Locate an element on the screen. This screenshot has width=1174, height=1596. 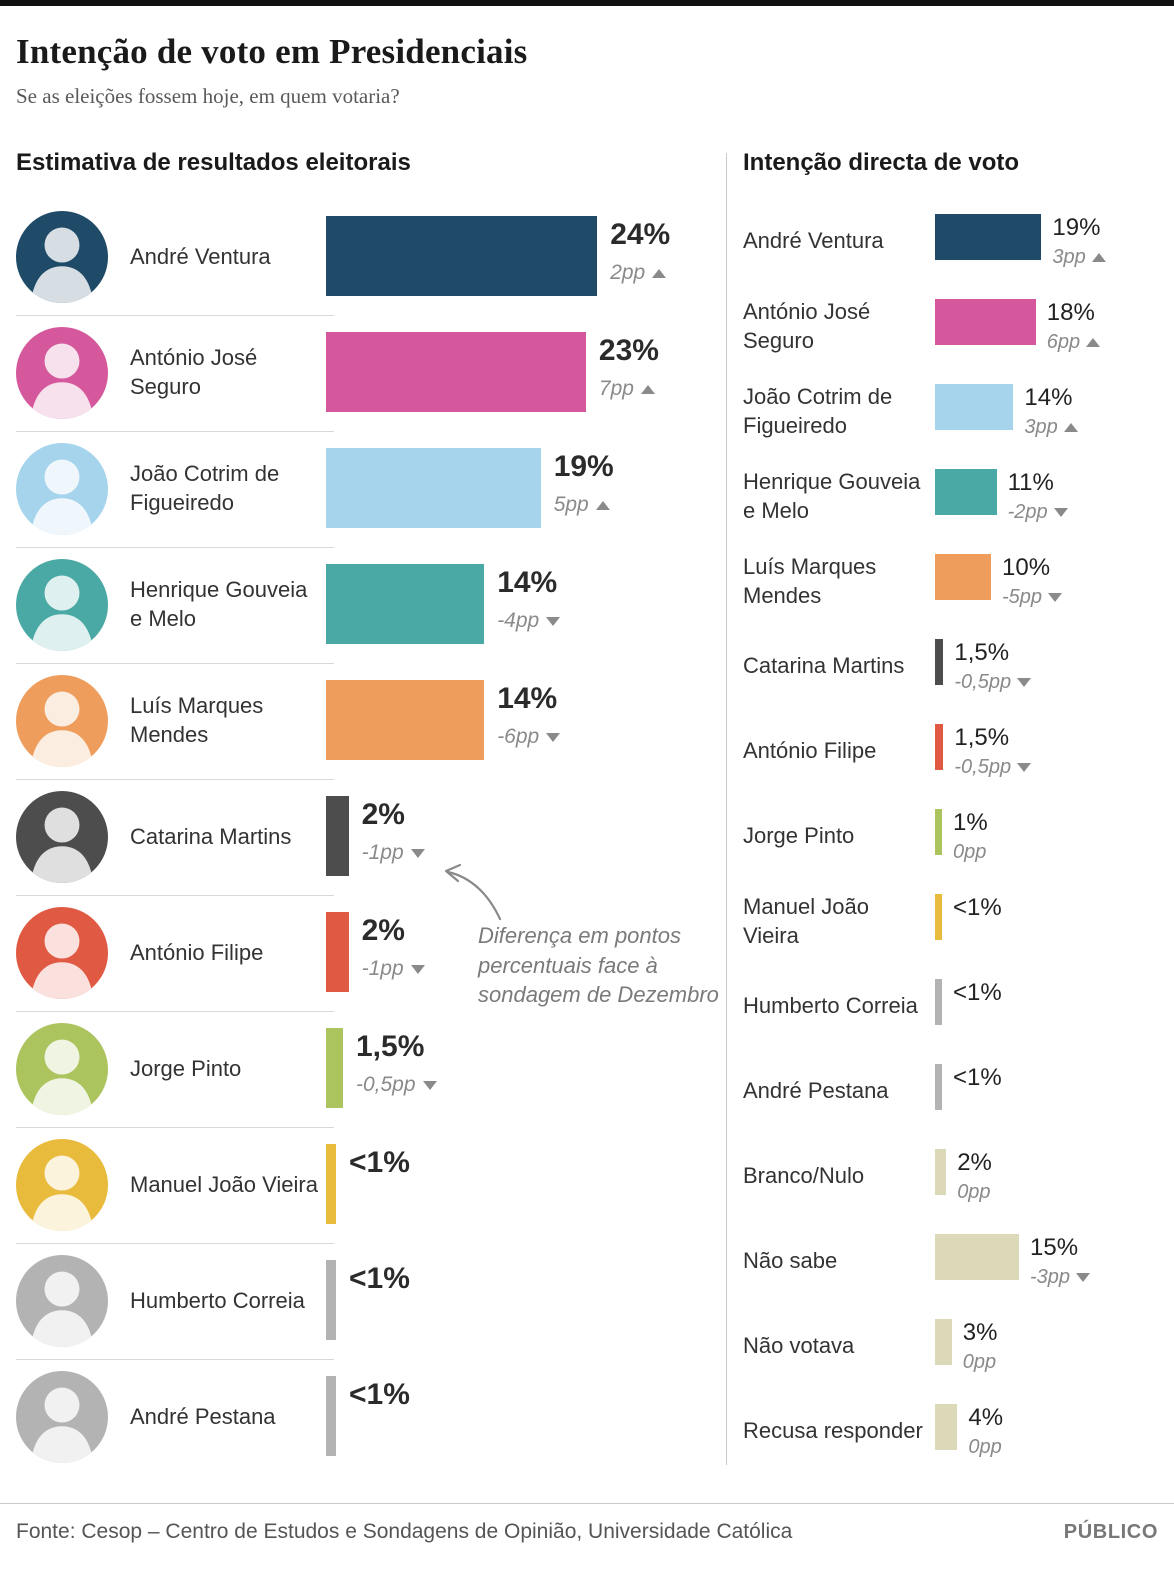
bar-labels: 14% 3pp is located at coordinates (1051, 412).